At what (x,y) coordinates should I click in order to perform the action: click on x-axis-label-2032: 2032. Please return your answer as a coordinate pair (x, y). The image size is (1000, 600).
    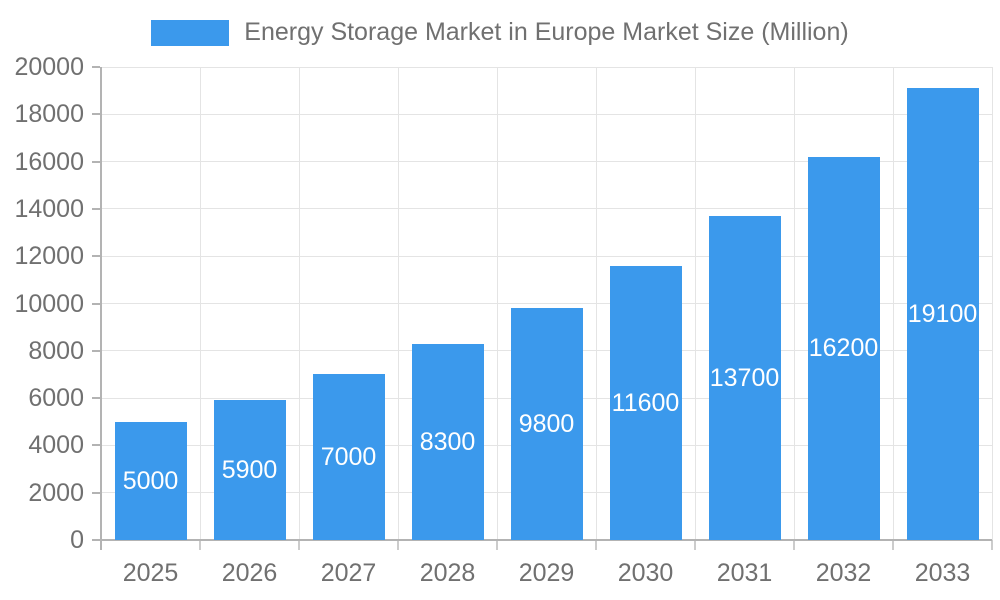
    Looking at the image, I should click on (843, 573).